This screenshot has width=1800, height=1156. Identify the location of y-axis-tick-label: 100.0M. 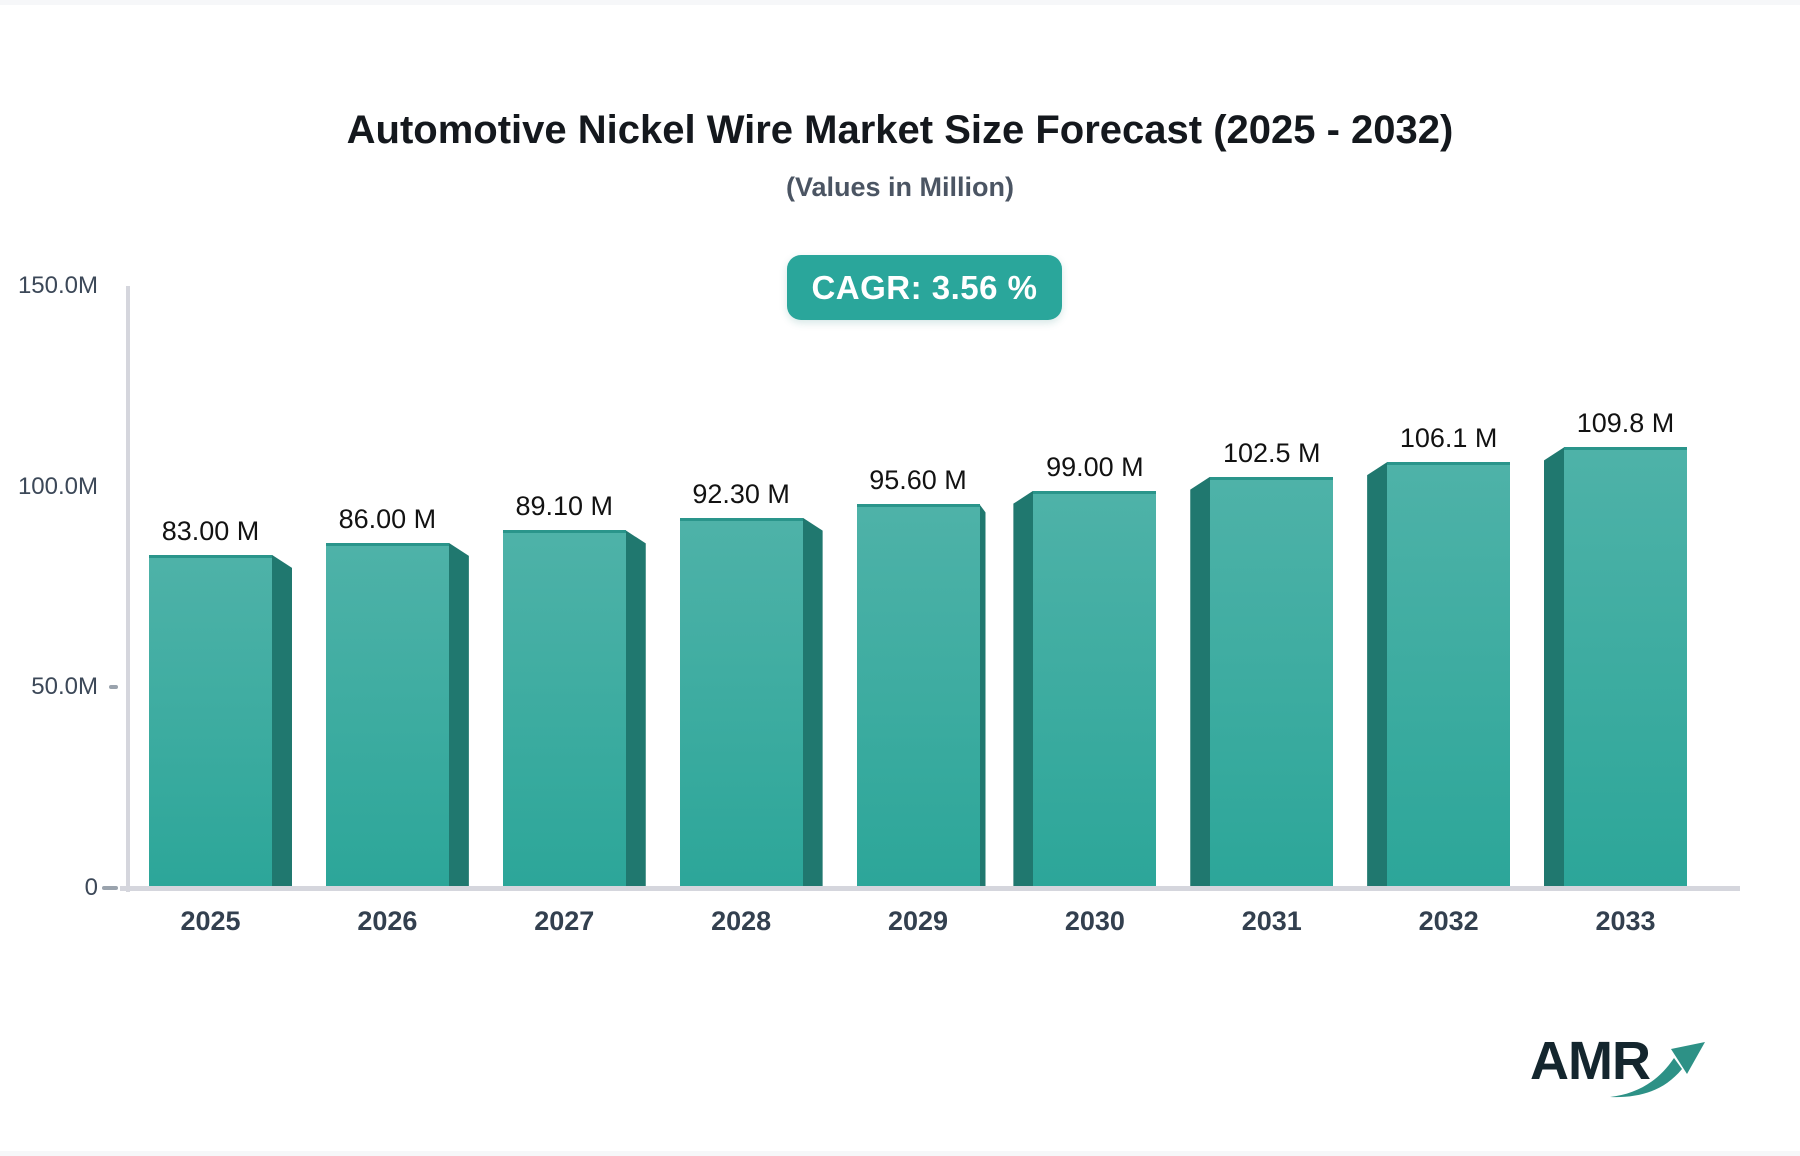
(57, 486).